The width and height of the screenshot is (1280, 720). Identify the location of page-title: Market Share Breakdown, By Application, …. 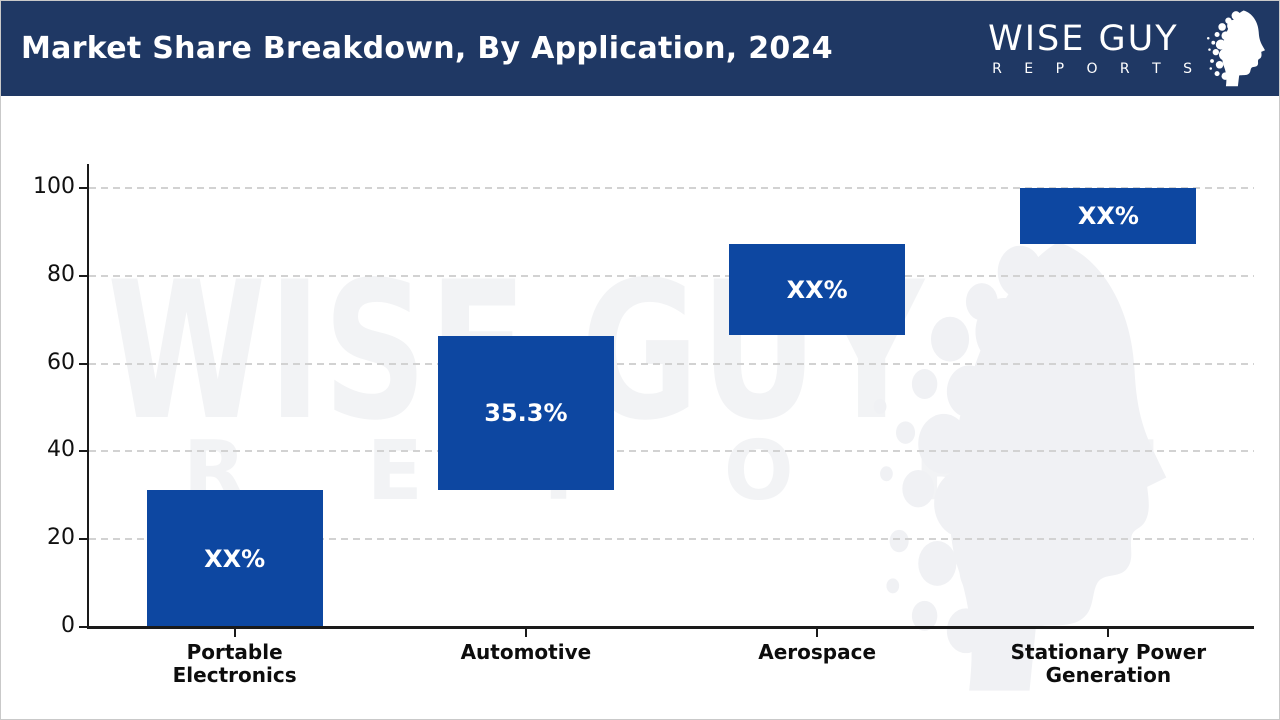
(427, 48).